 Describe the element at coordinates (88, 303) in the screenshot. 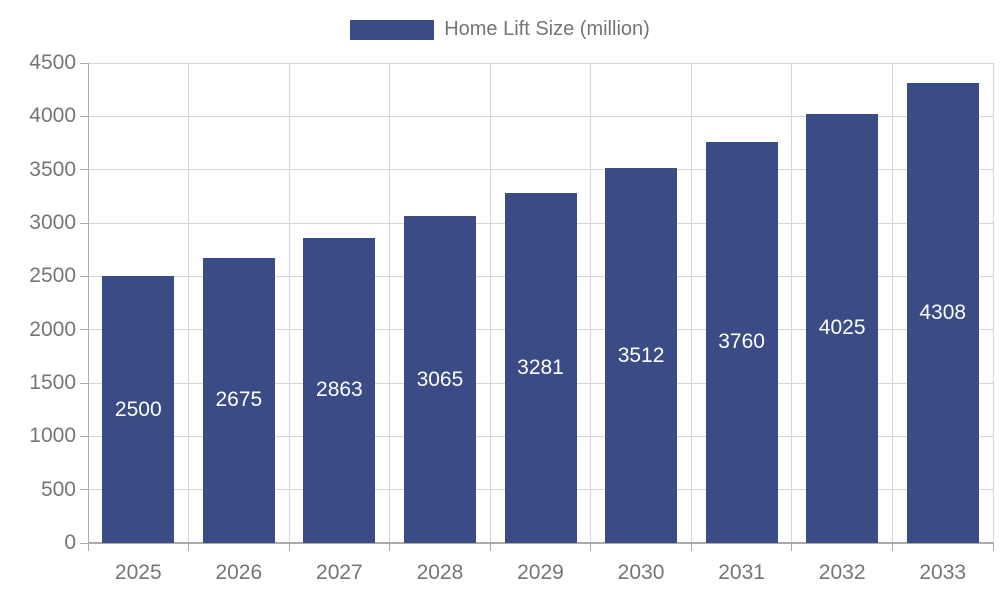

I see `y-axis-line` at that location.